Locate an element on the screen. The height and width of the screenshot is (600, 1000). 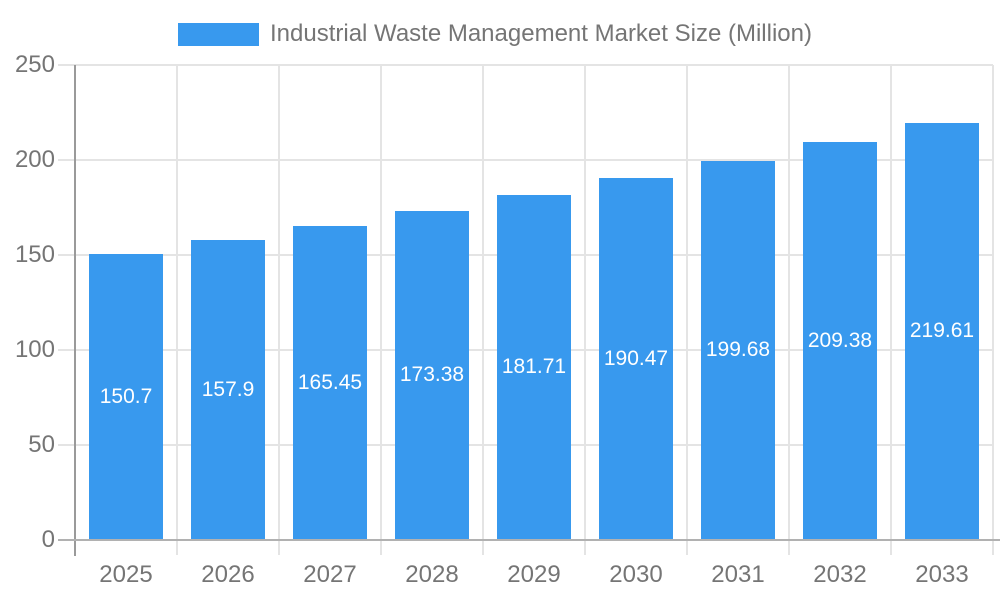
y-axis-line is located at coordinates (75, 310).